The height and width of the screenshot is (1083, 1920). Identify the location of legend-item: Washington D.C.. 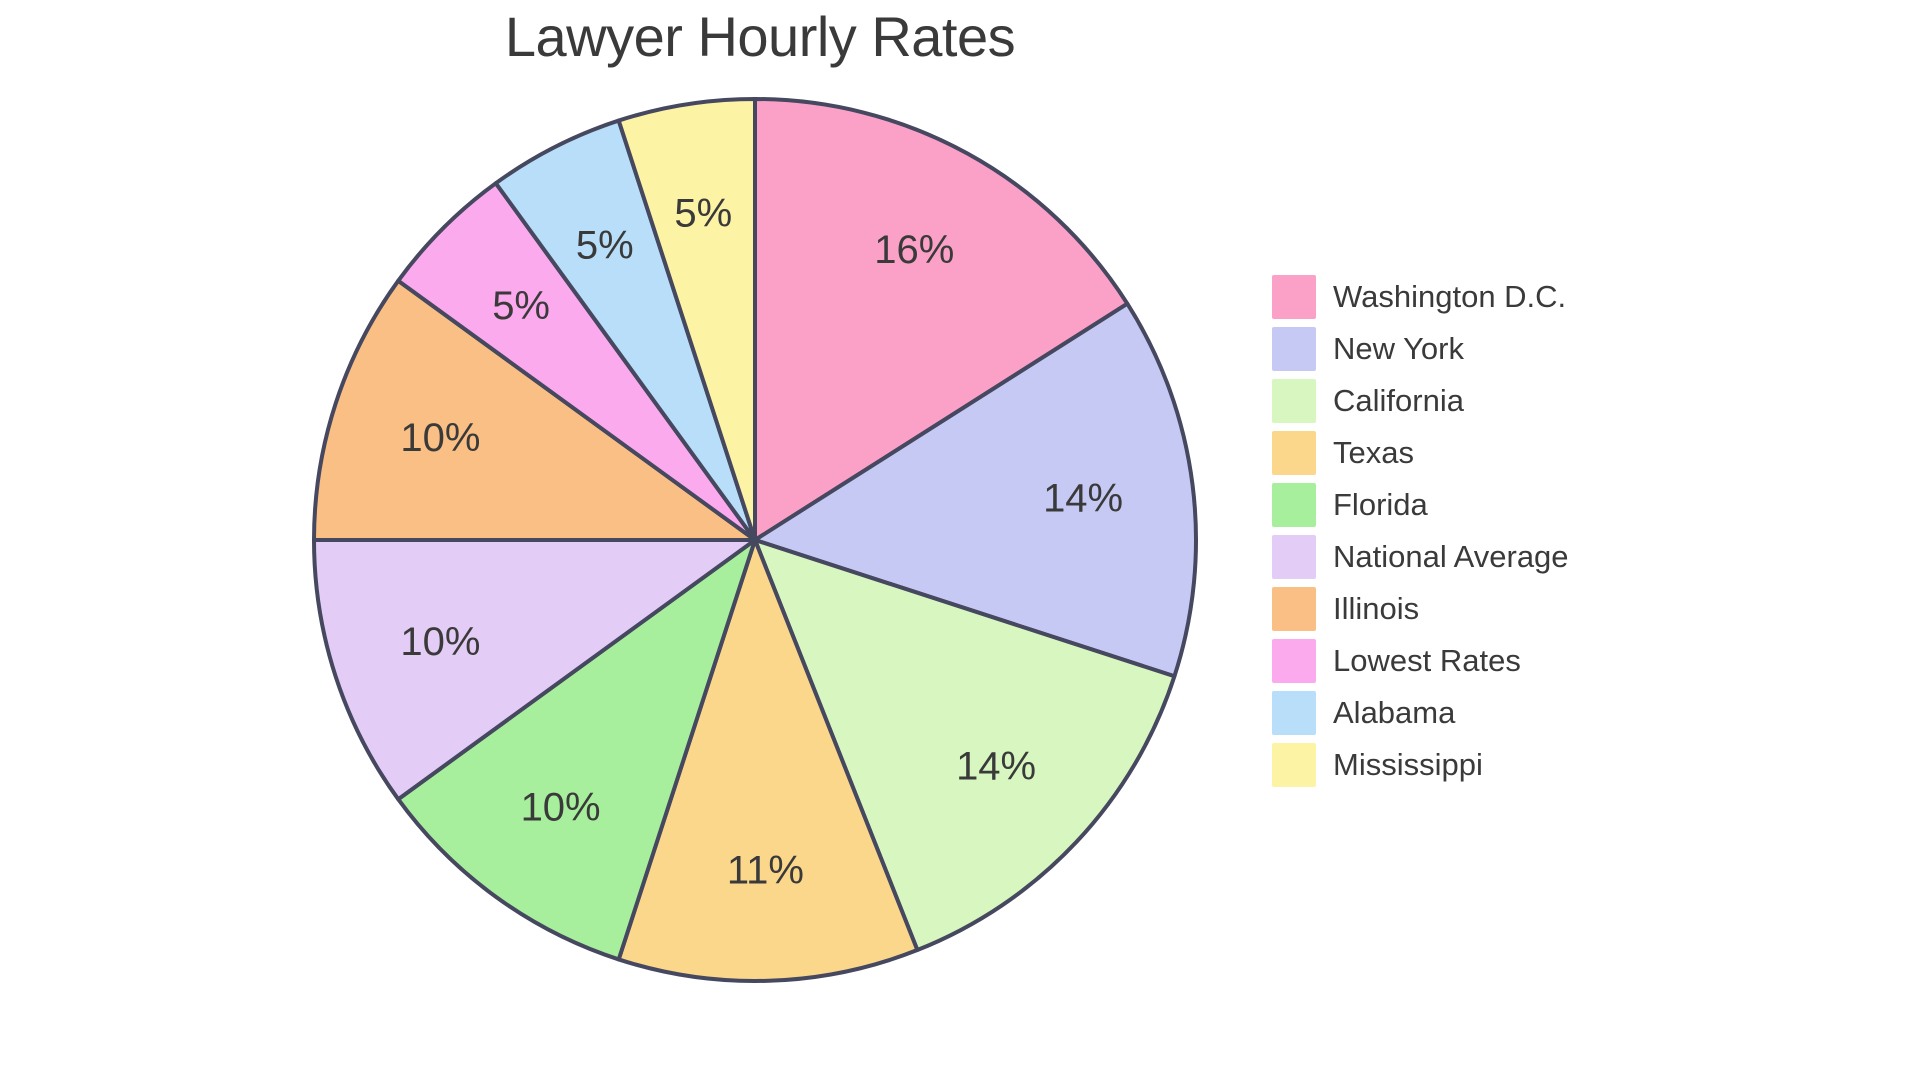
(1420, 297).